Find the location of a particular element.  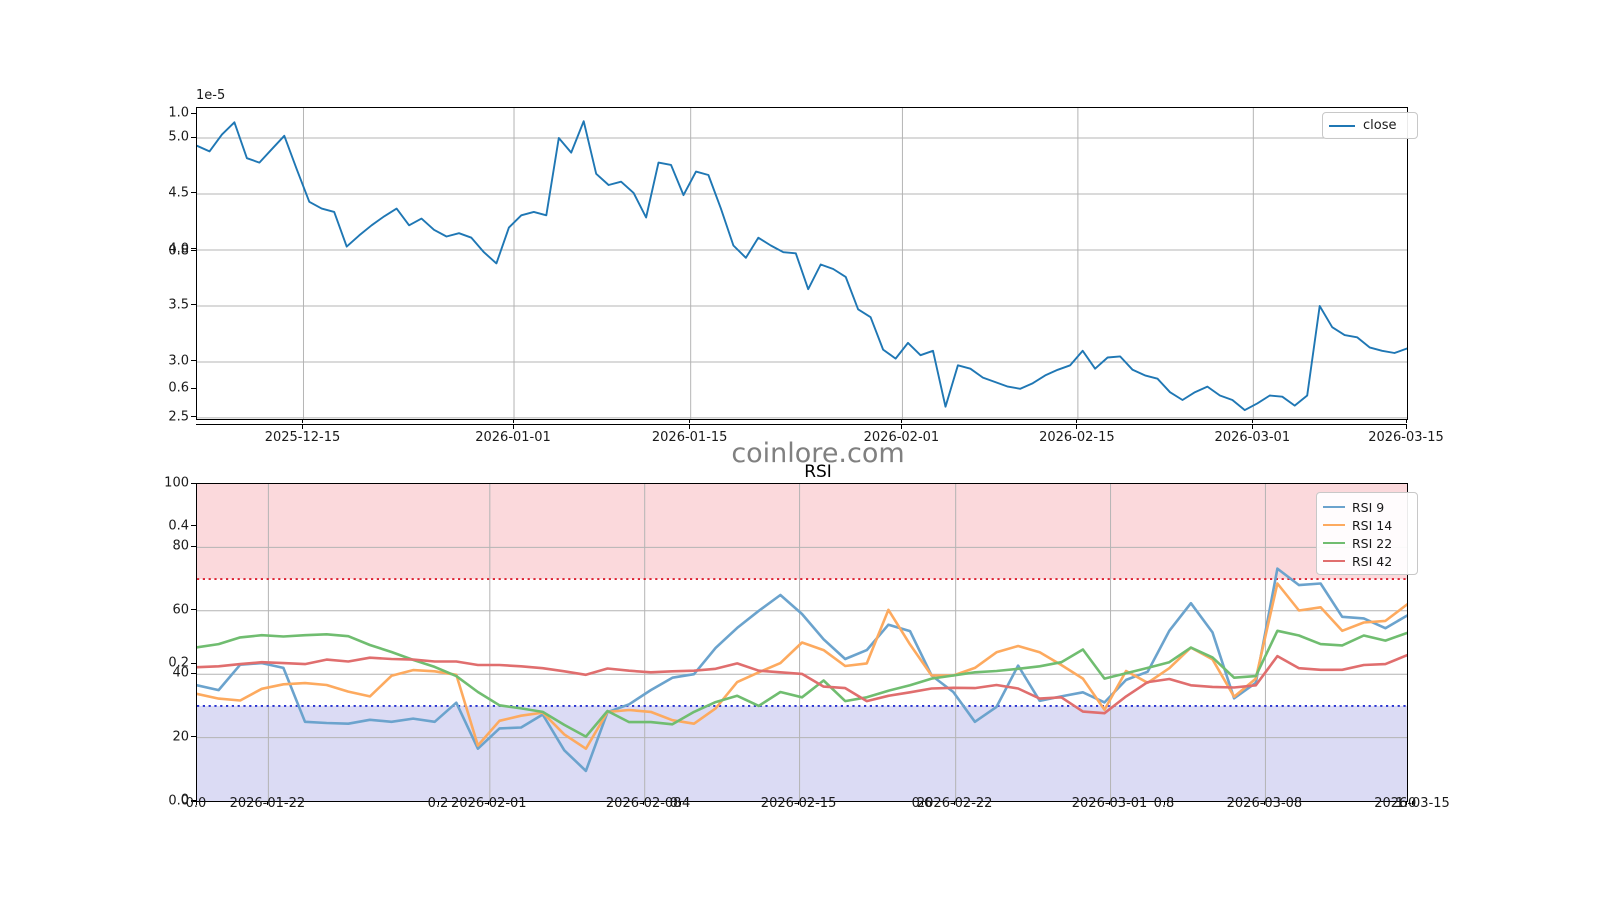

y-tick-label: 80 is located at coordinates (180, 546).